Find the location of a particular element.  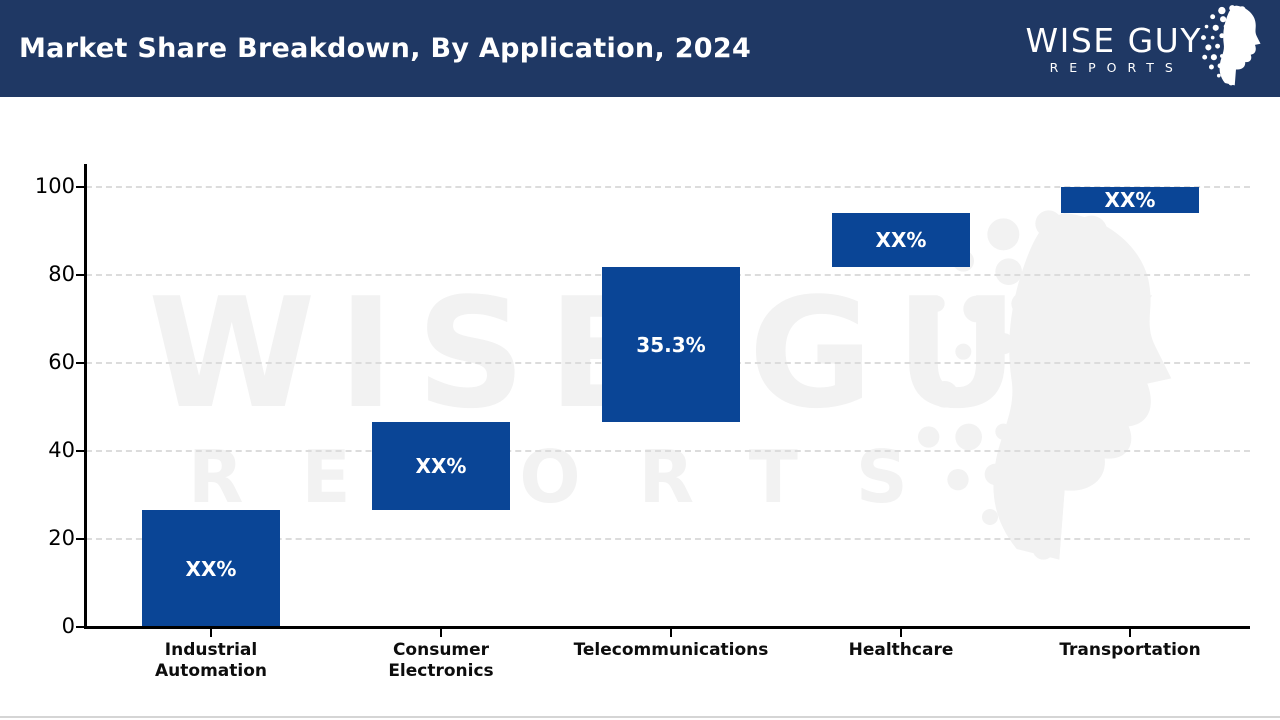

y-tick-label: 0 is located at coordinates (68, 626).